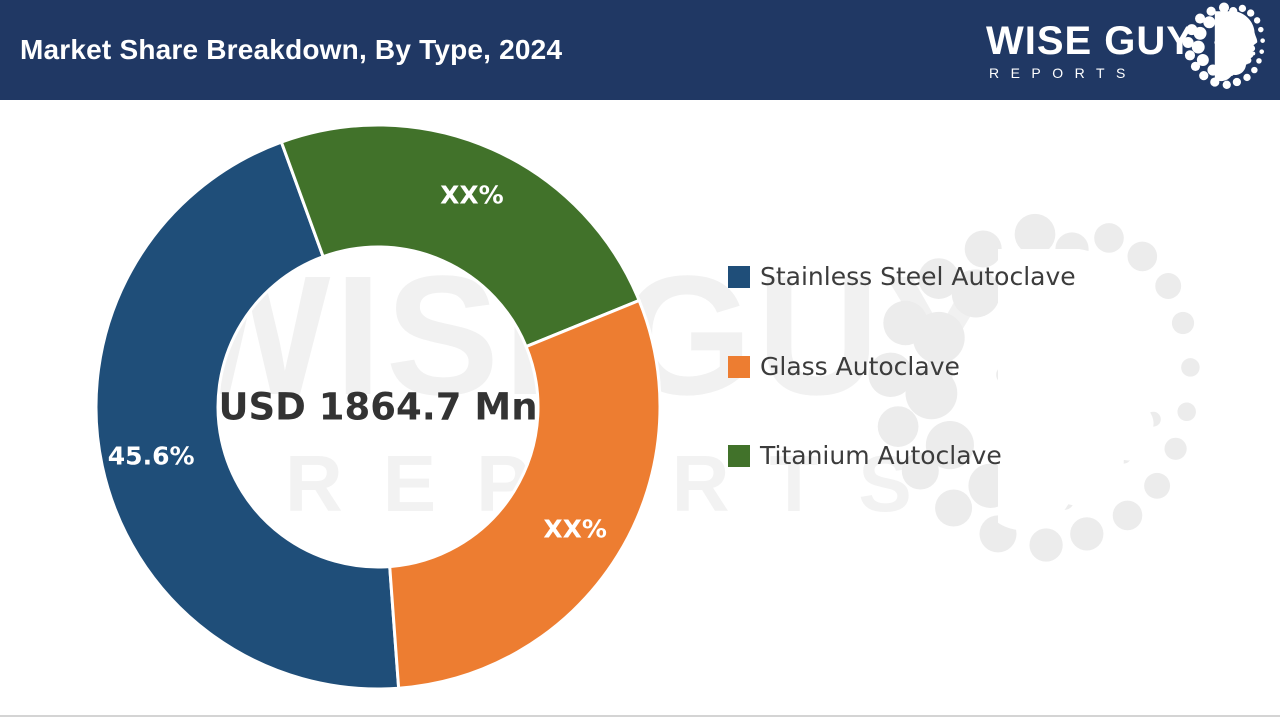 The image size is (1280, 720). I want to click on logo-text: WISE GUY REPORTS, so click(1090, 50).